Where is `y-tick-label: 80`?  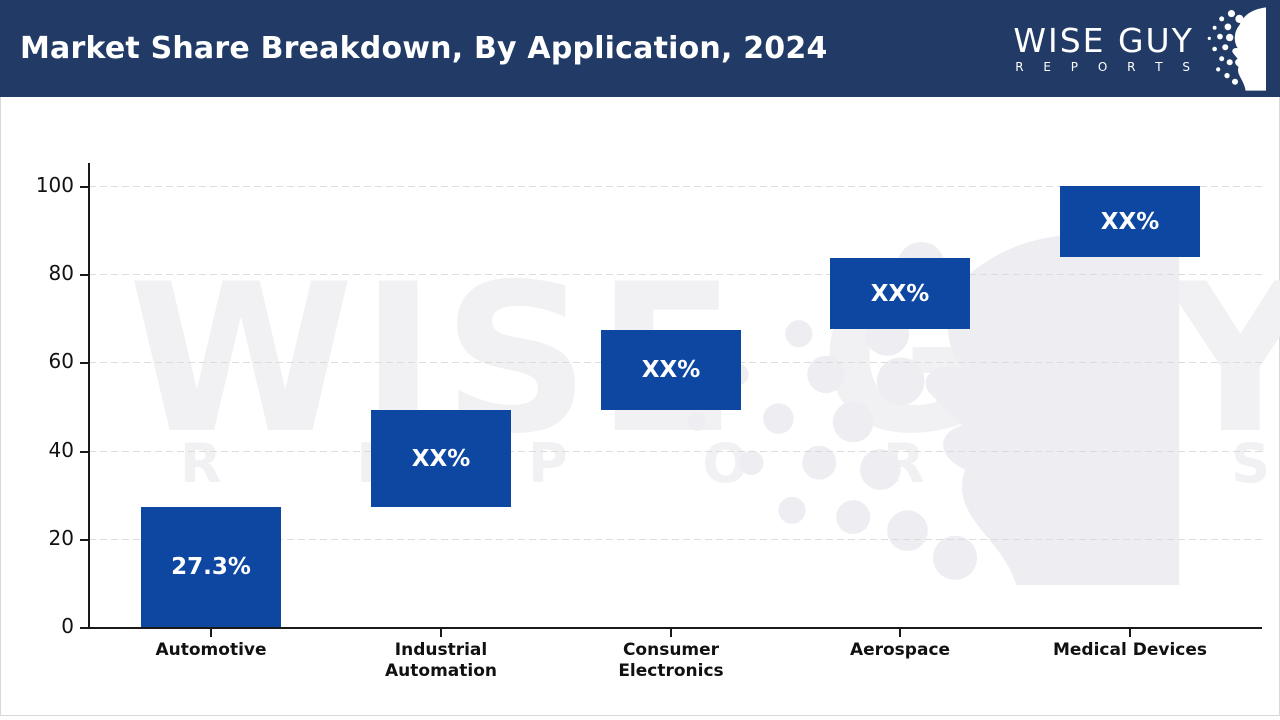
y-tick-label: 80 is located at coordinates (61, 273).